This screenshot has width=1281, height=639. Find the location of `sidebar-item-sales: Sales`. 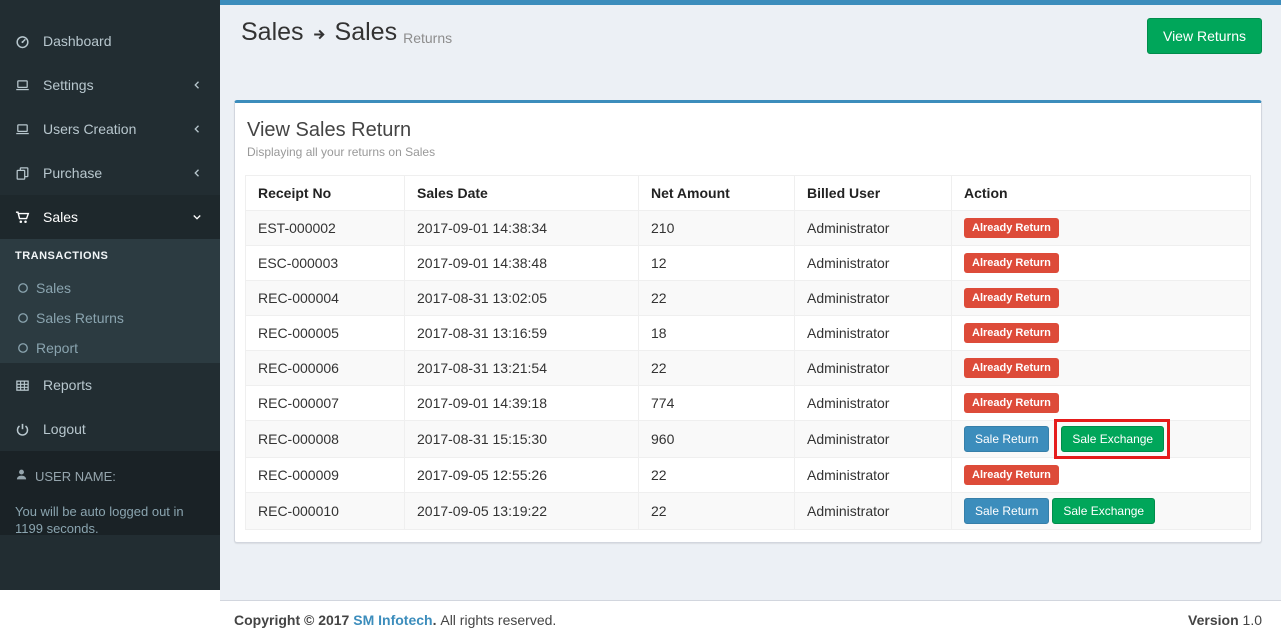

sidebar-item-sales: Sales is located at coordinates (110, 217).